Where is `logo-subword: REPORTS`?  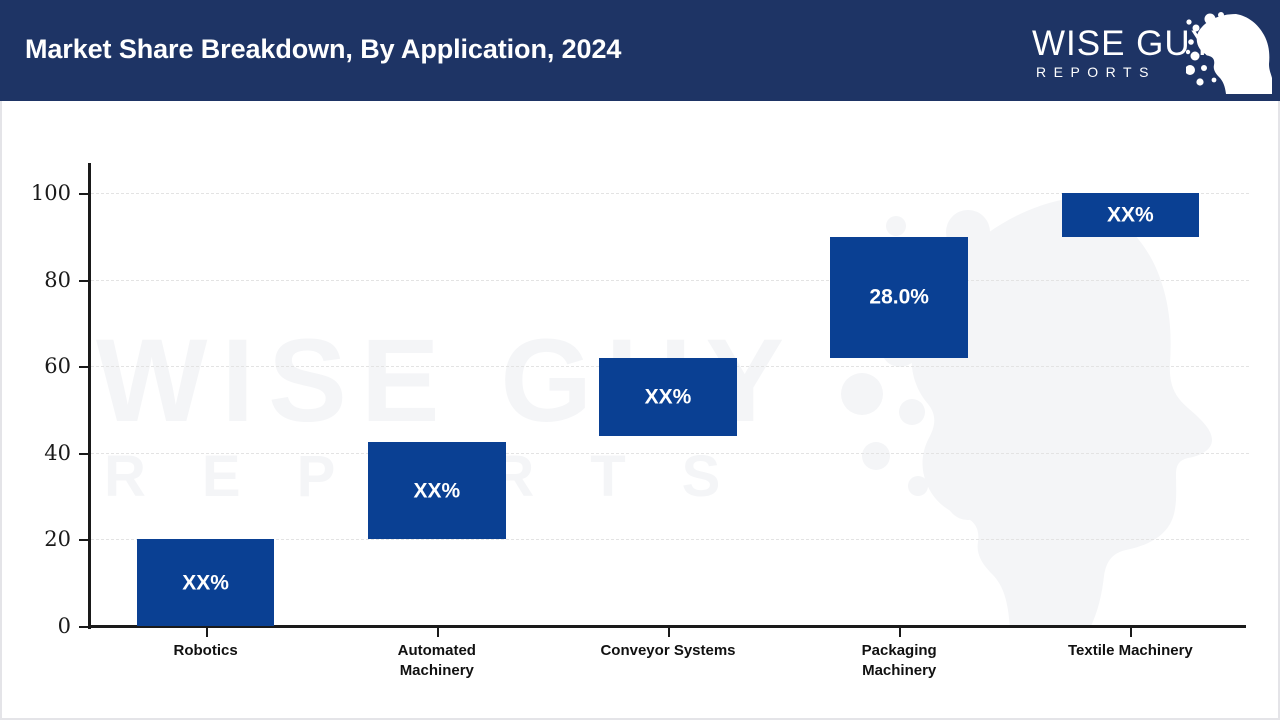
logo-subword: REPORTS is located at coordinates (1096, 72).